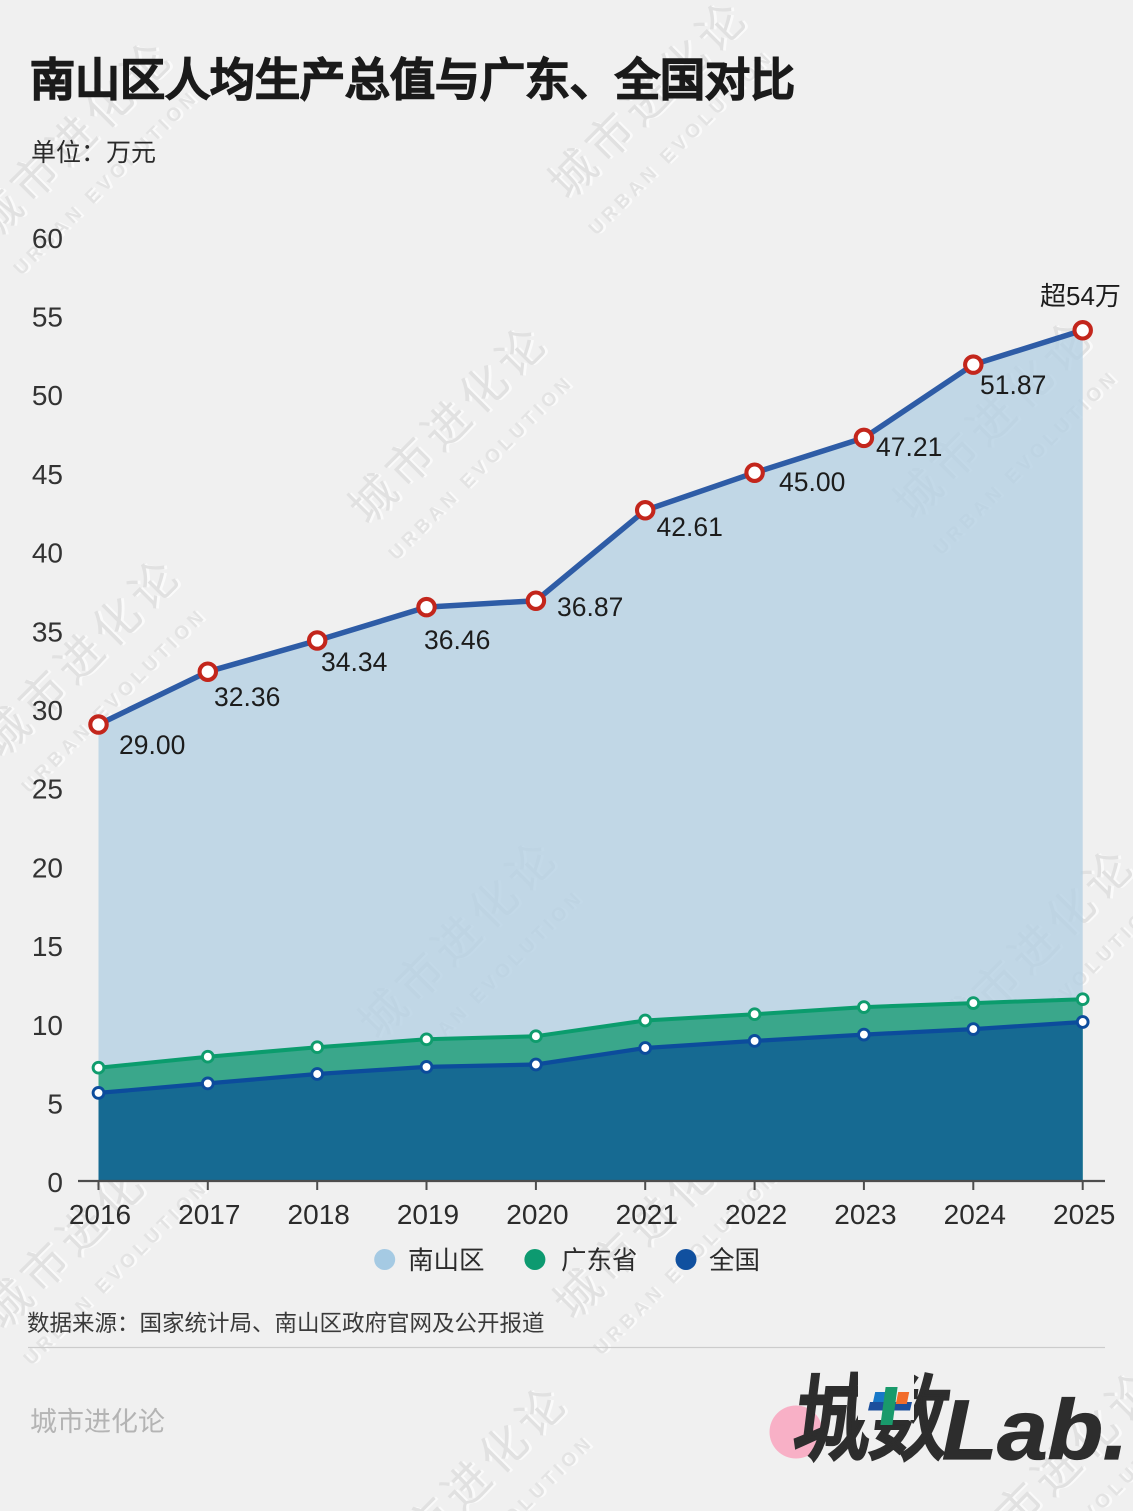 This screenshot has height=1511, width=1133. Describe the element at coordinates (47, 789) in the screenshot. I see `svg-text: 25` at that location.